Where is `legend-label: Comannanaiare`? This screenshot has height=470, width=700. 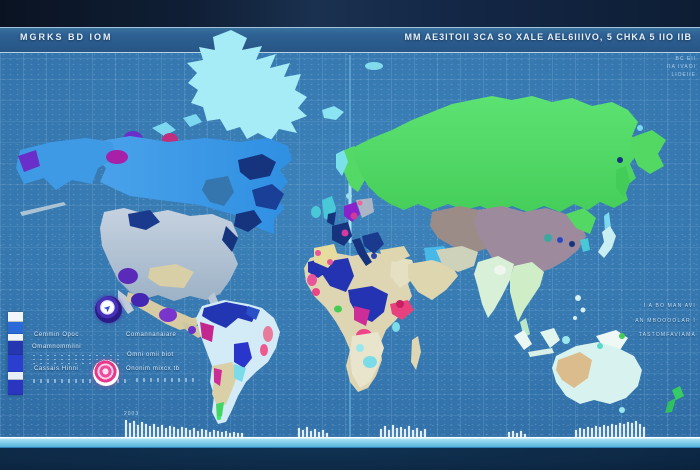
legend-label: Comannanaiare is located at coordinates (151, 335).